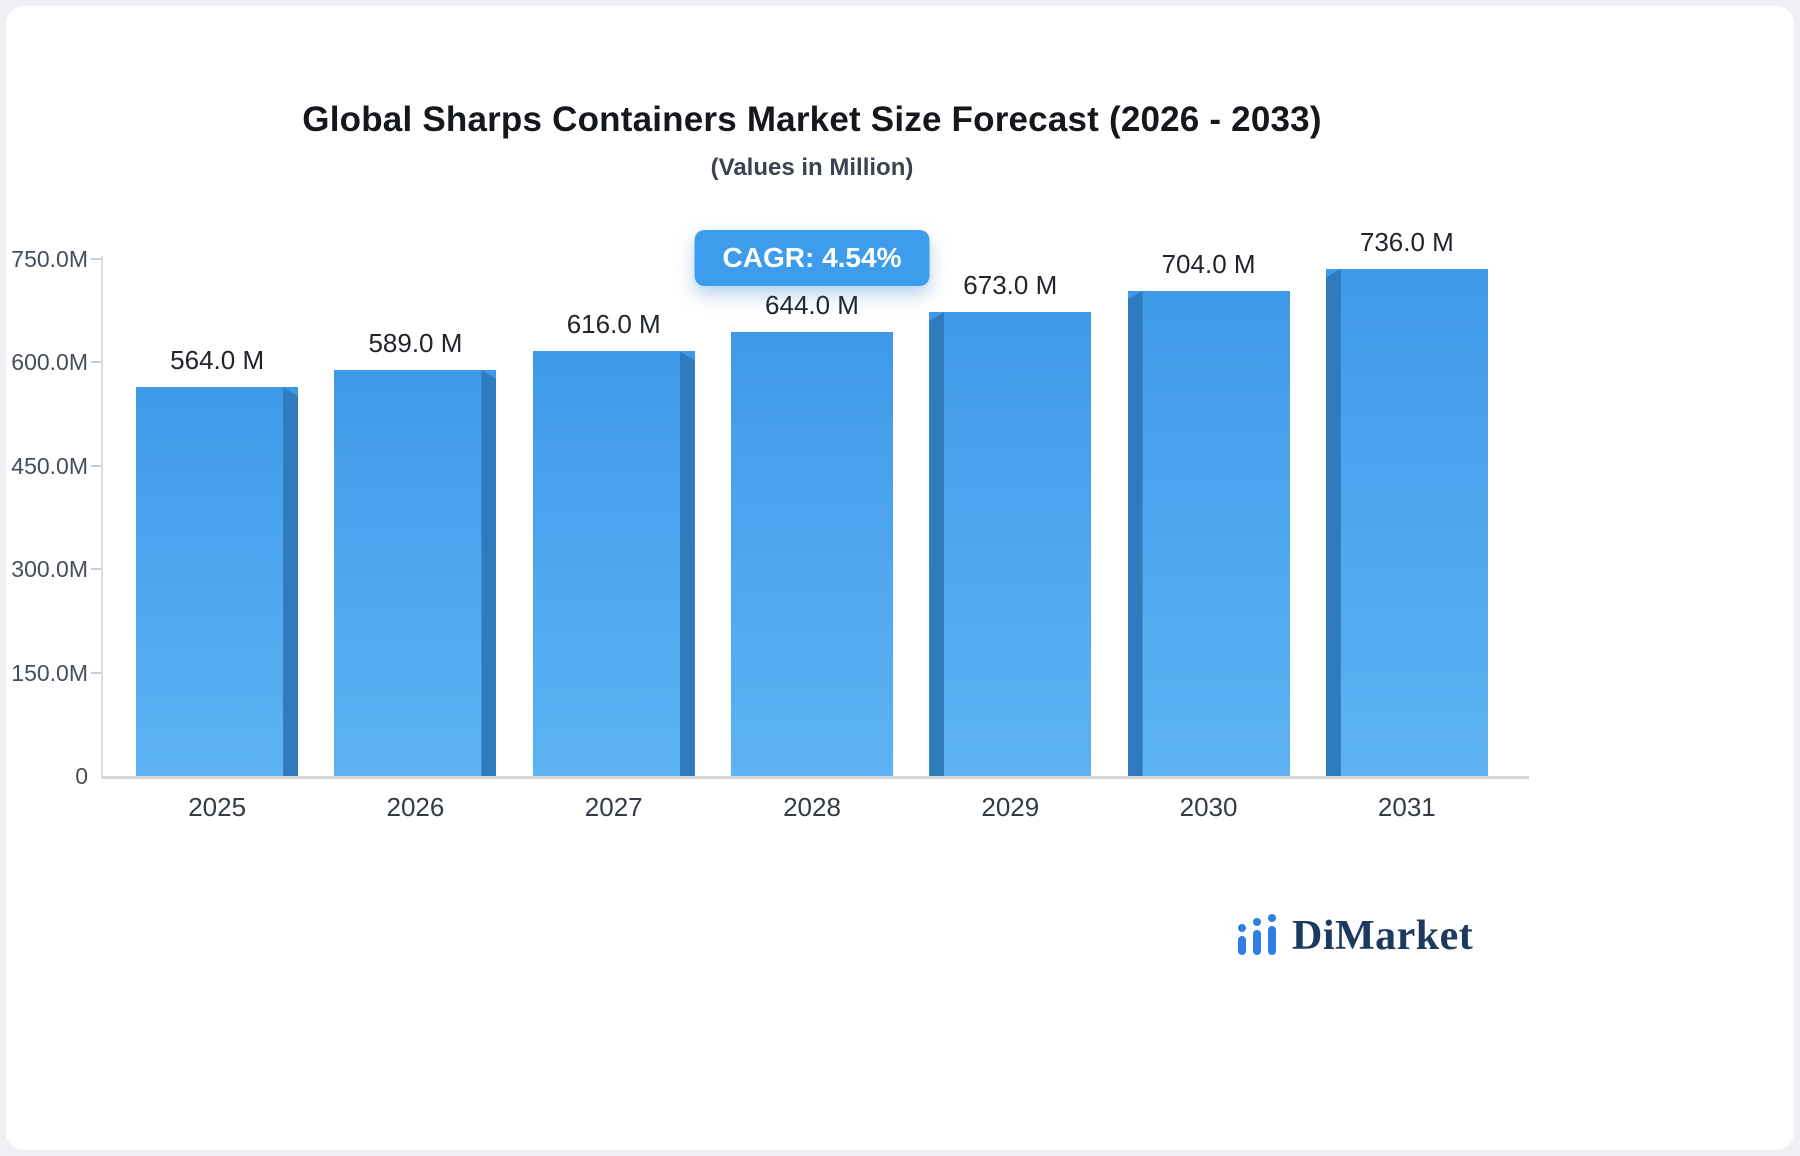 Image resolution: width=1800 pixels, height=1156 pixels. I want to click on y-axis-tick-label: 750.0M, so click(49, 259).